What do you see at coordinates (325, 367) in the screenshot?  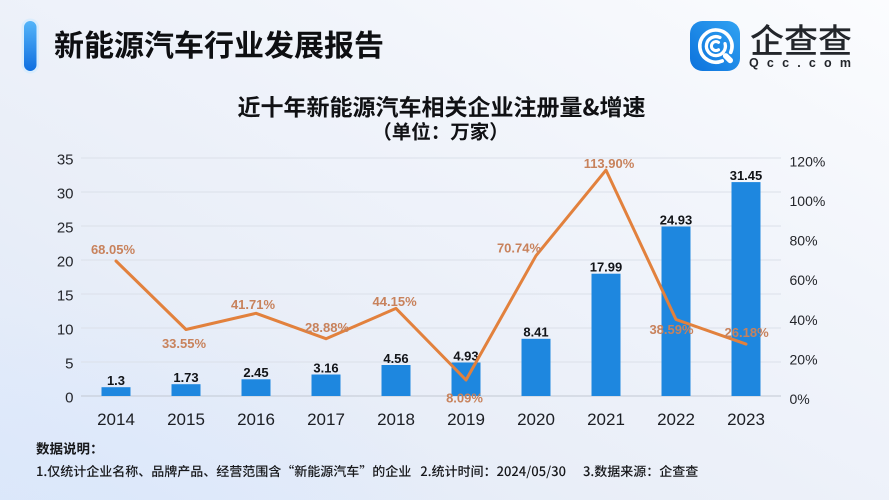 I see `svg-text: 3.16` at bounding box center [325, 367].